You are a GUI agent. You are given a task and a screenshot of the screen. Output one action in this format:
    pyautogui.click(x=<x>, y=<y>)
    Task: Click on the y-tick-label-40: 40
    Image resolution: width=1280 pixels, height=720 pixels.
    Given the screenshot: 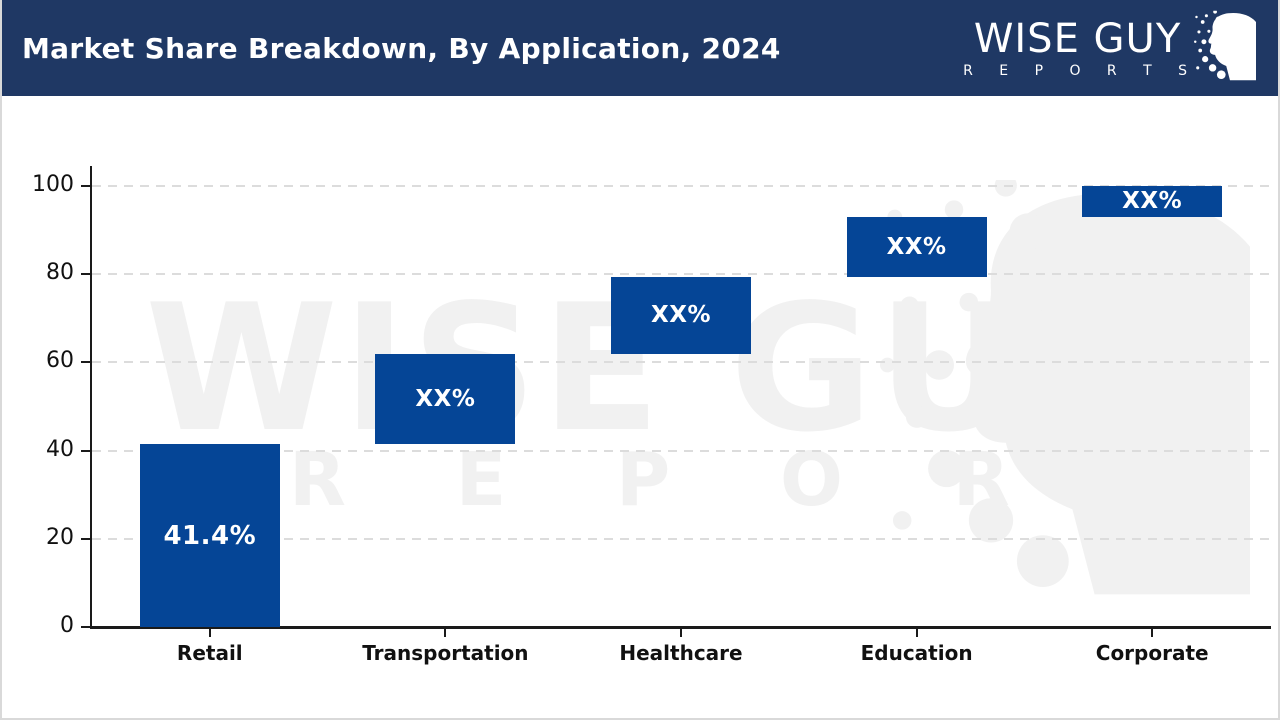 What is the action you would take?
    pyautogui.click(x=60, y=449)
    